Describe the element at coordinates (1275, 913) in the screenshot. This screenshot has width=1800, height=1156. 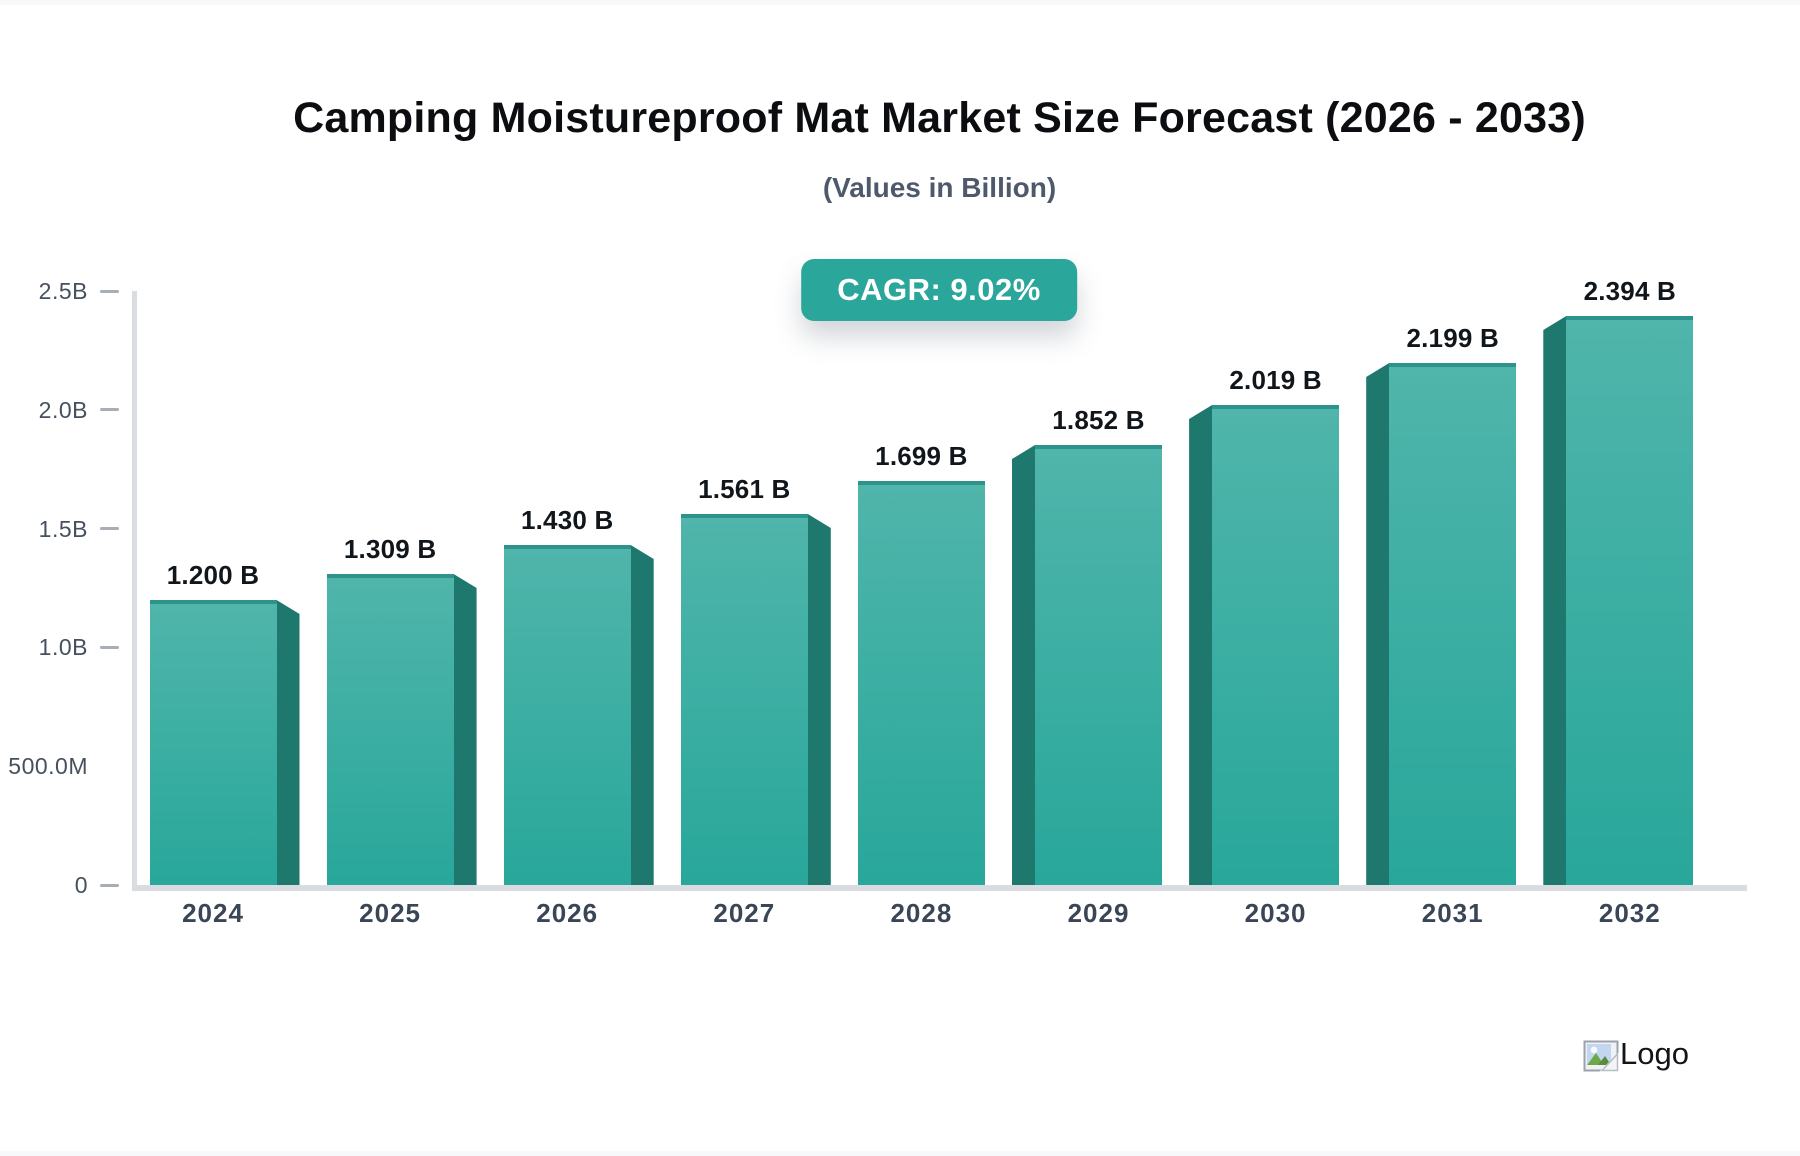
I see `x-axis-label: 2030` at that location.